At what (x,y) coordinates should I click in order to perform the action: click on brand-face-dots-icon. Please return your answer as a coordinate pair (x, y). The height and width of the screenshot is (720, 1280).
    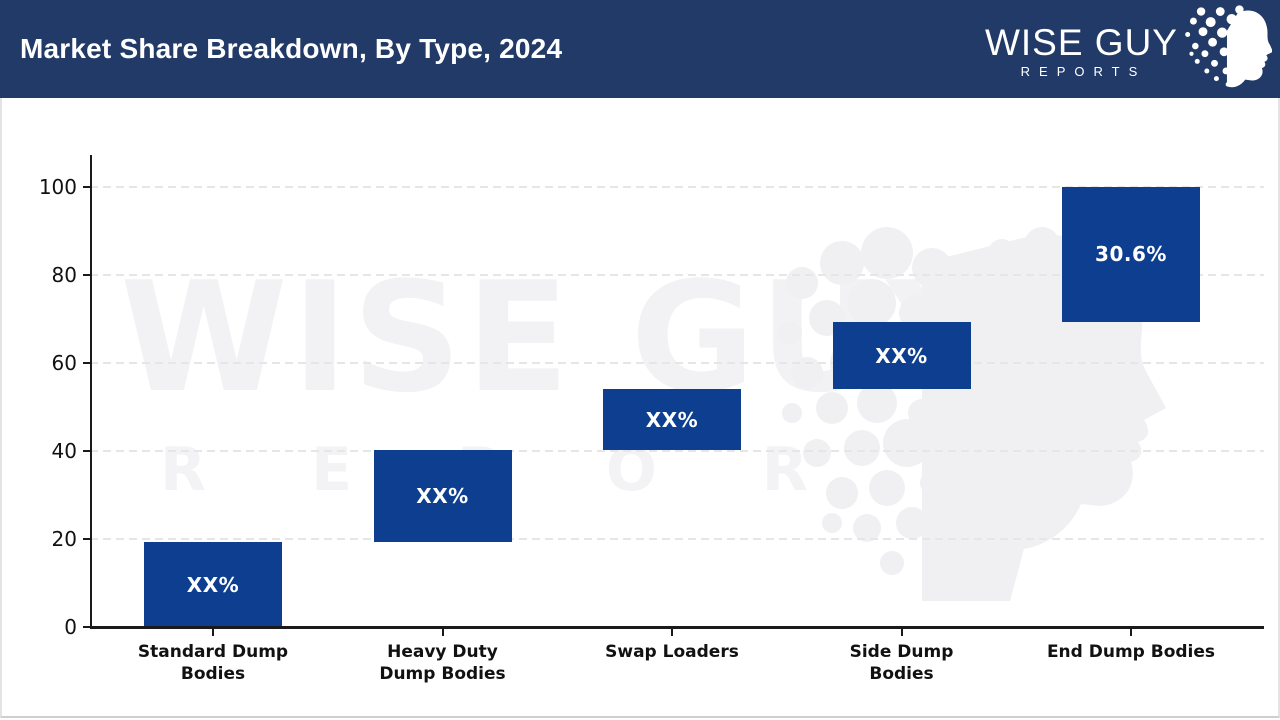
    Looking at the image, I should click on (1226, 49).